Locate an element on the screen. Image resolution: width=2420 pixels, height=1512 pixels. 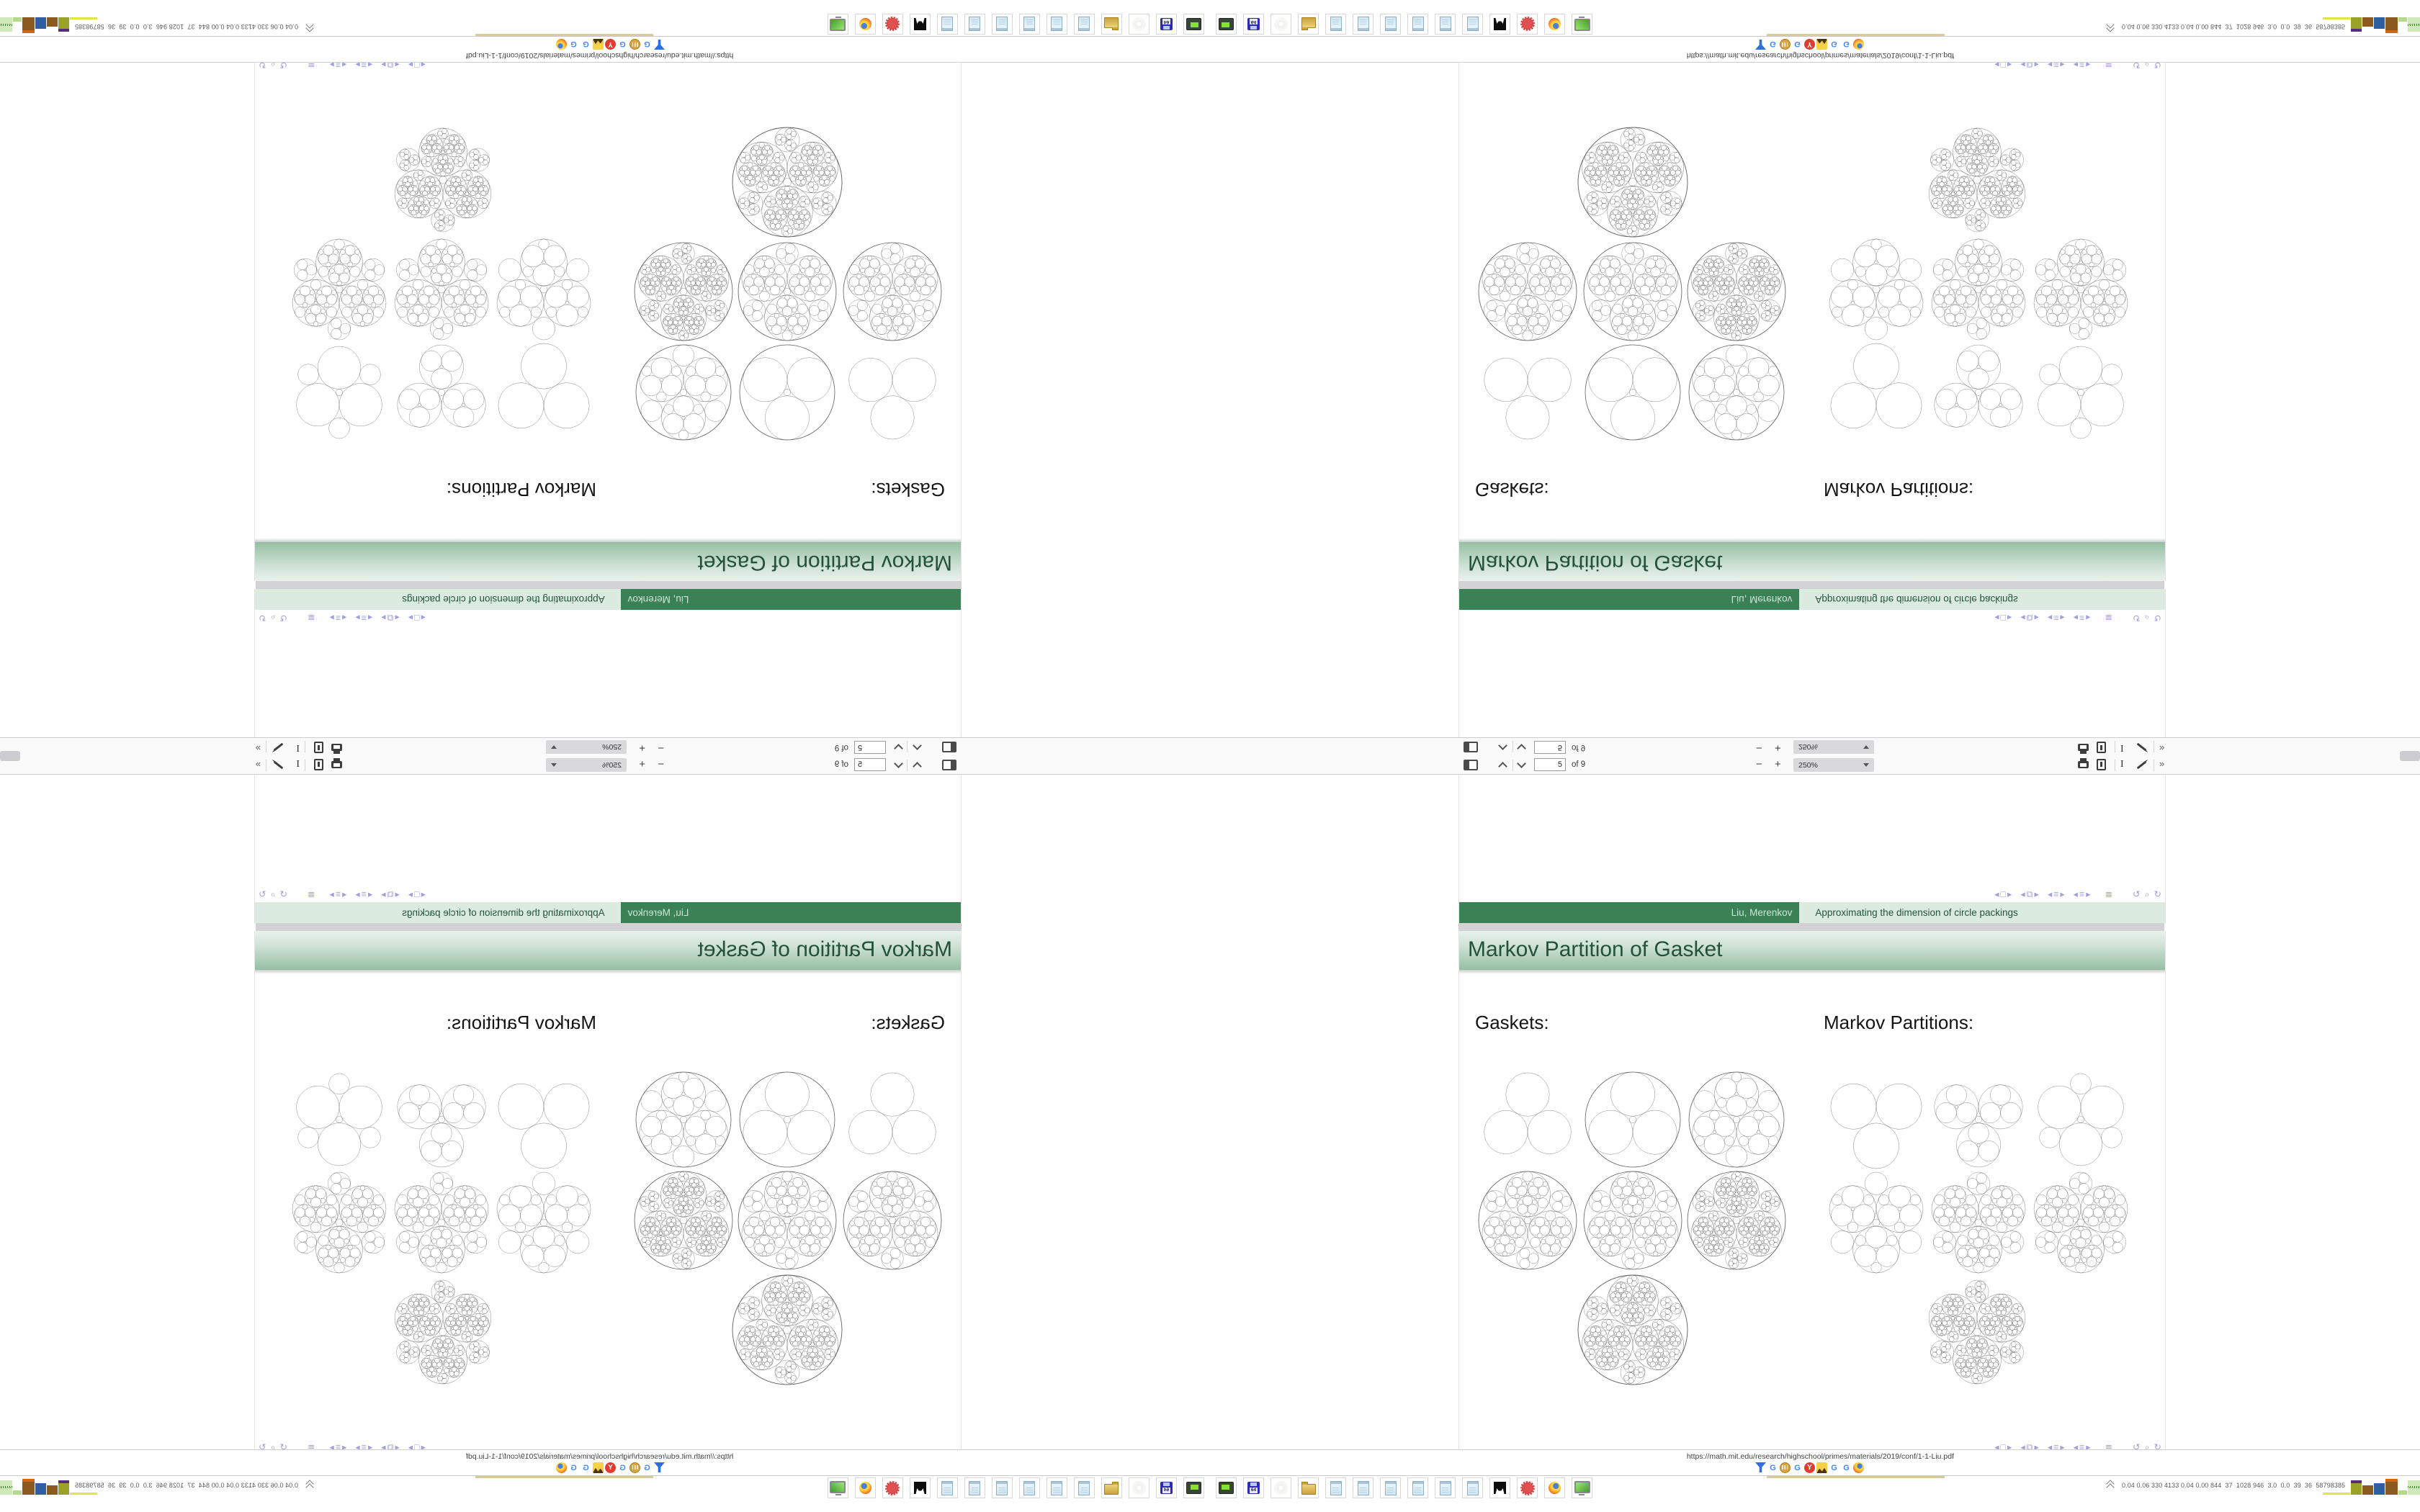
launcher-system-monitor is located at coordinates (1582, 1487).